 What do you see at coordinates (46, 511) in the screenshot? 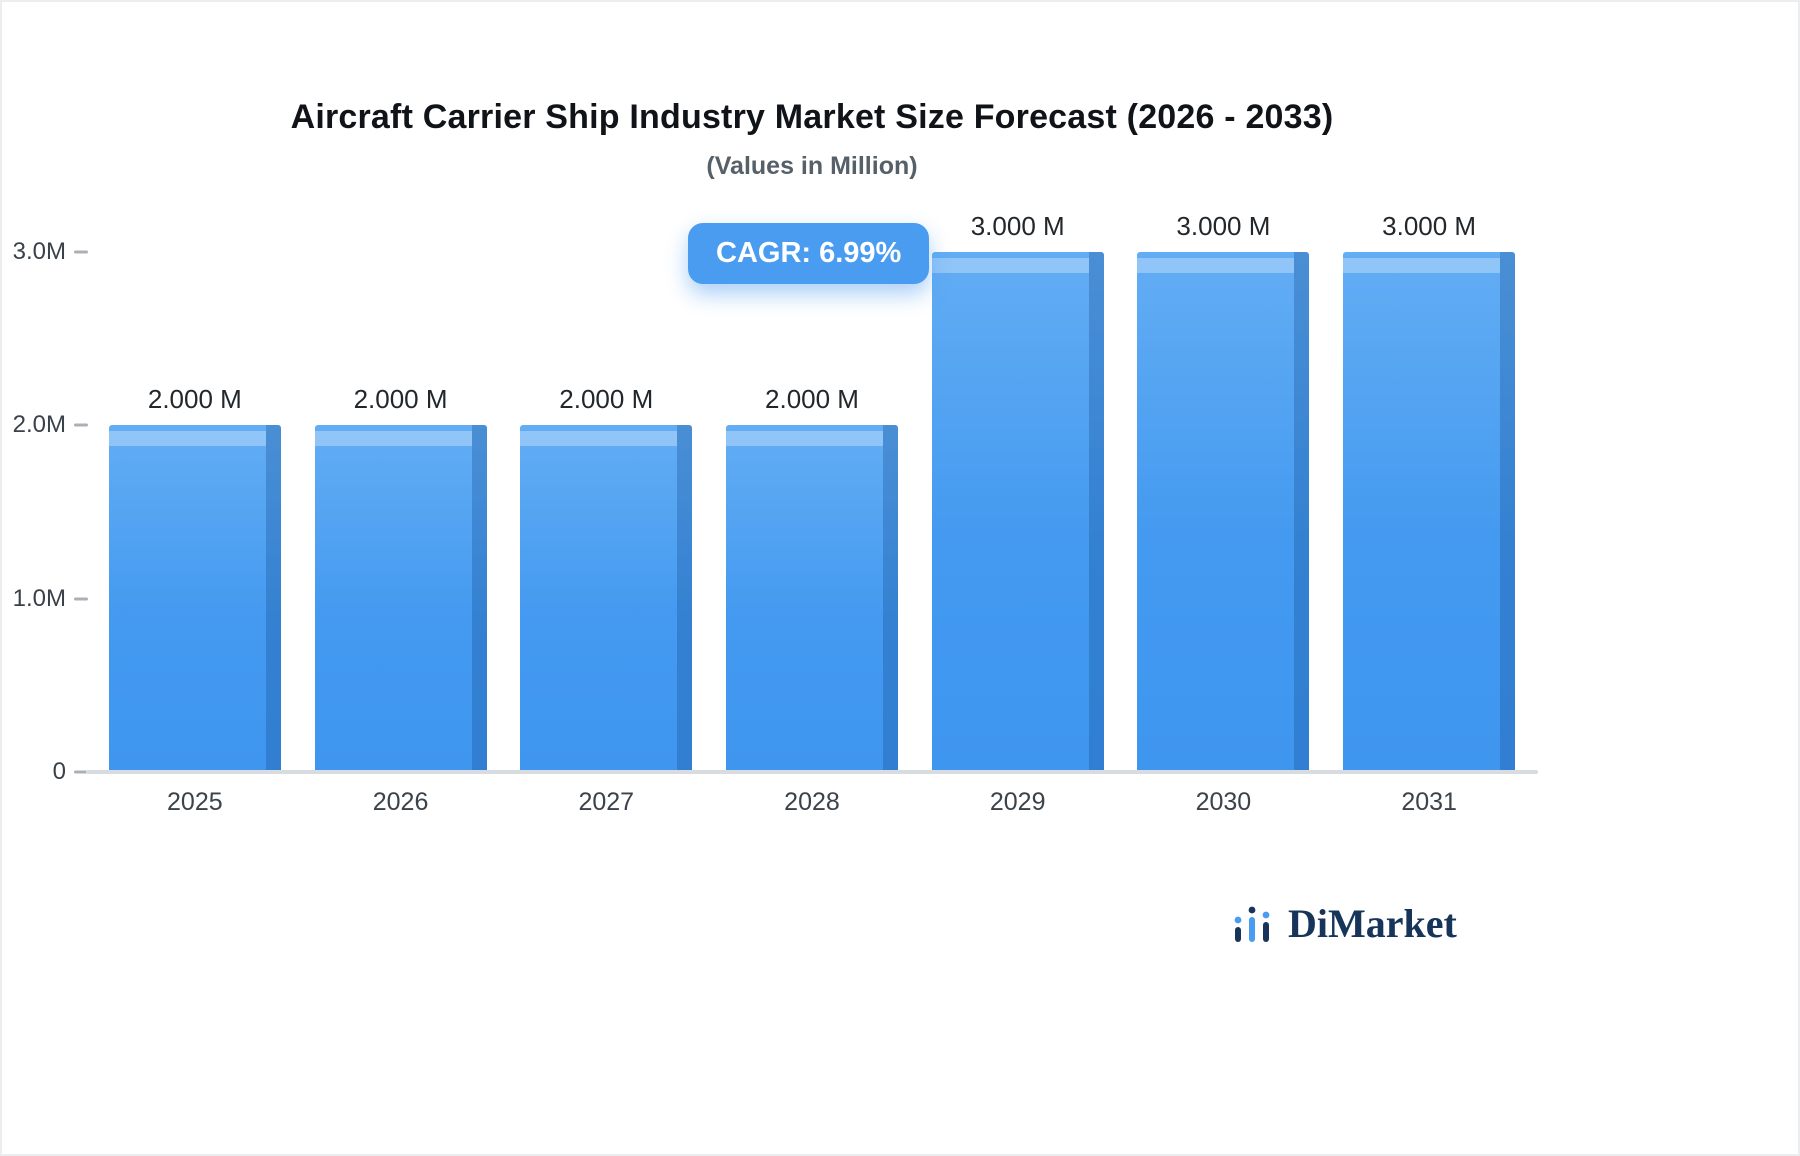
I see `y-axis: 0 1.0M 2.0M 3.0M` at bounding box center [46, 511].